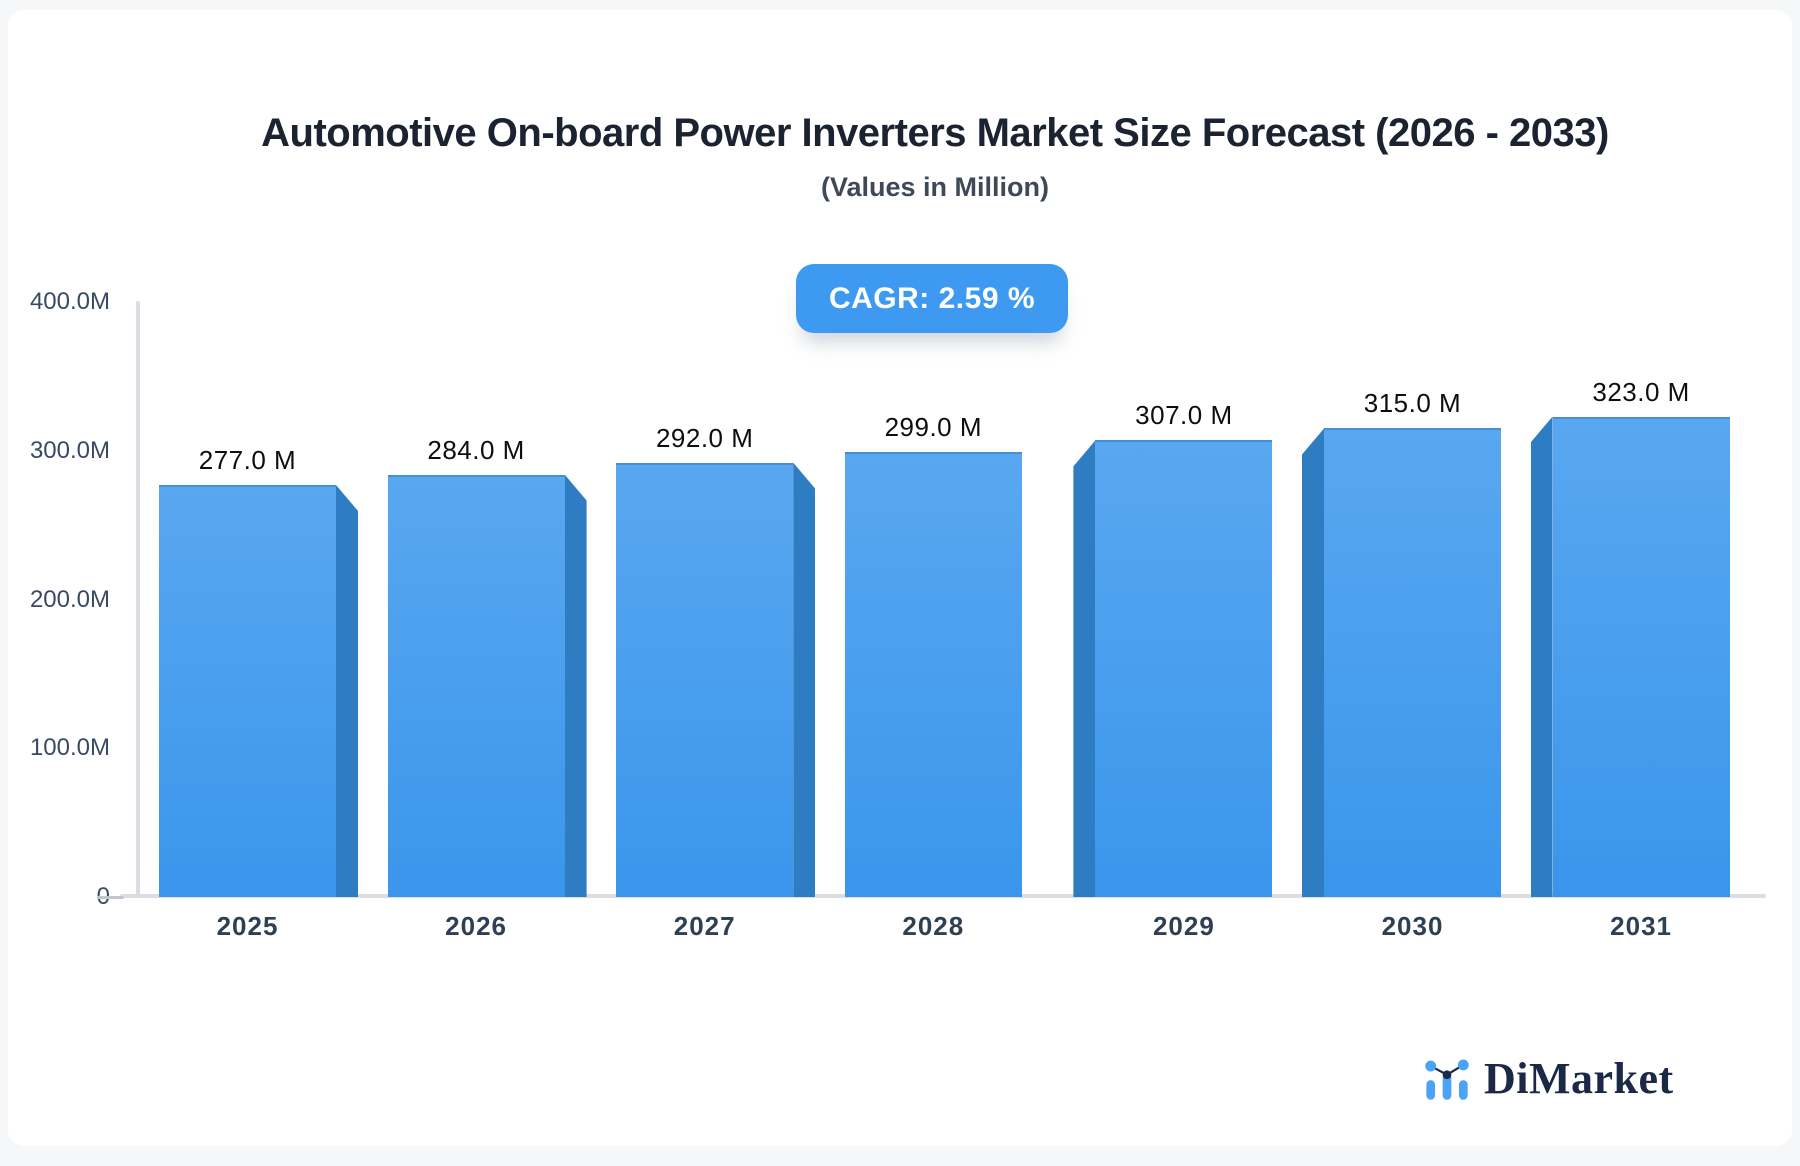 The width and height of the screenshot is (1800, 1166). What do you see at coordinates (138, 599) in the screenshot?
I see `y-axis-line` at bounding box center [138, 599].